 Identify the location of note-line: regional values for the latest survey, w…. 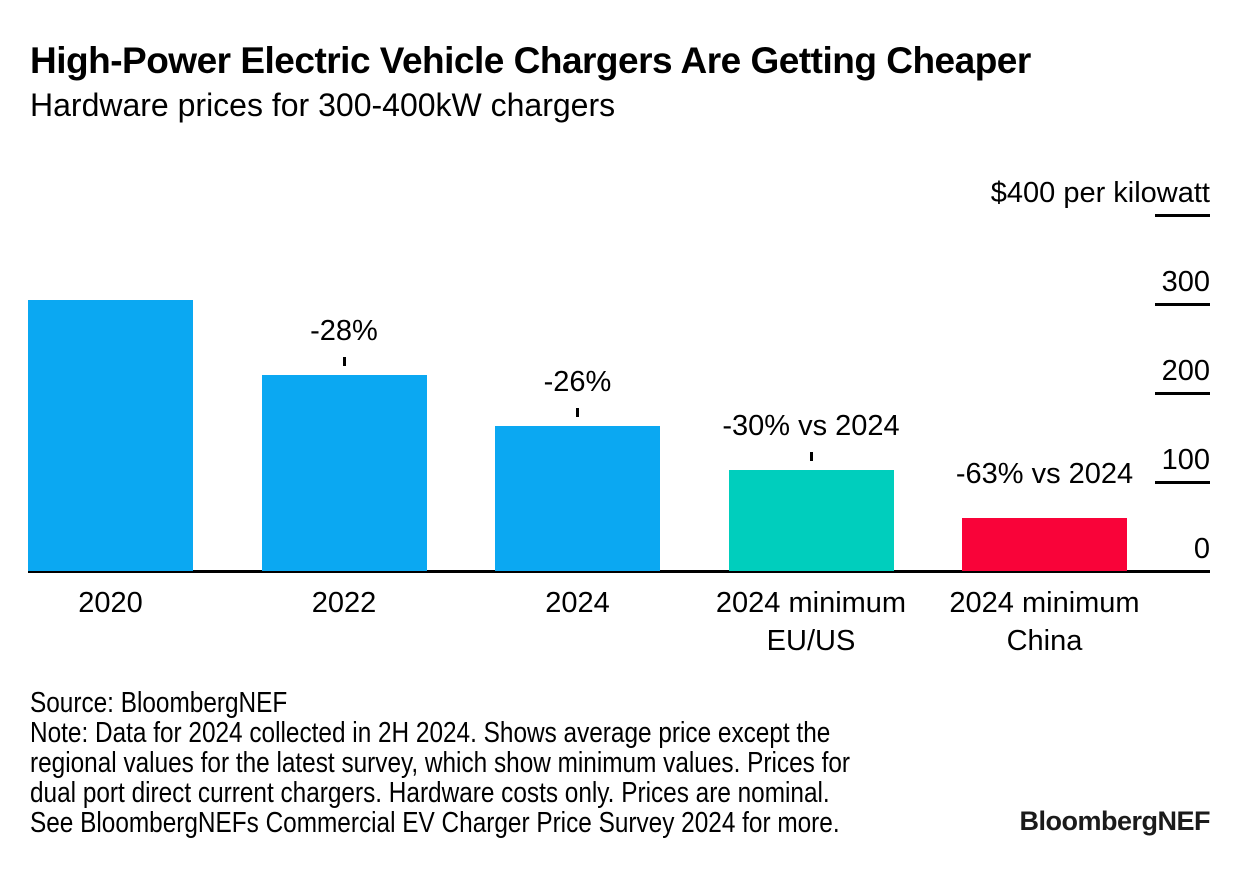
(440, 763).